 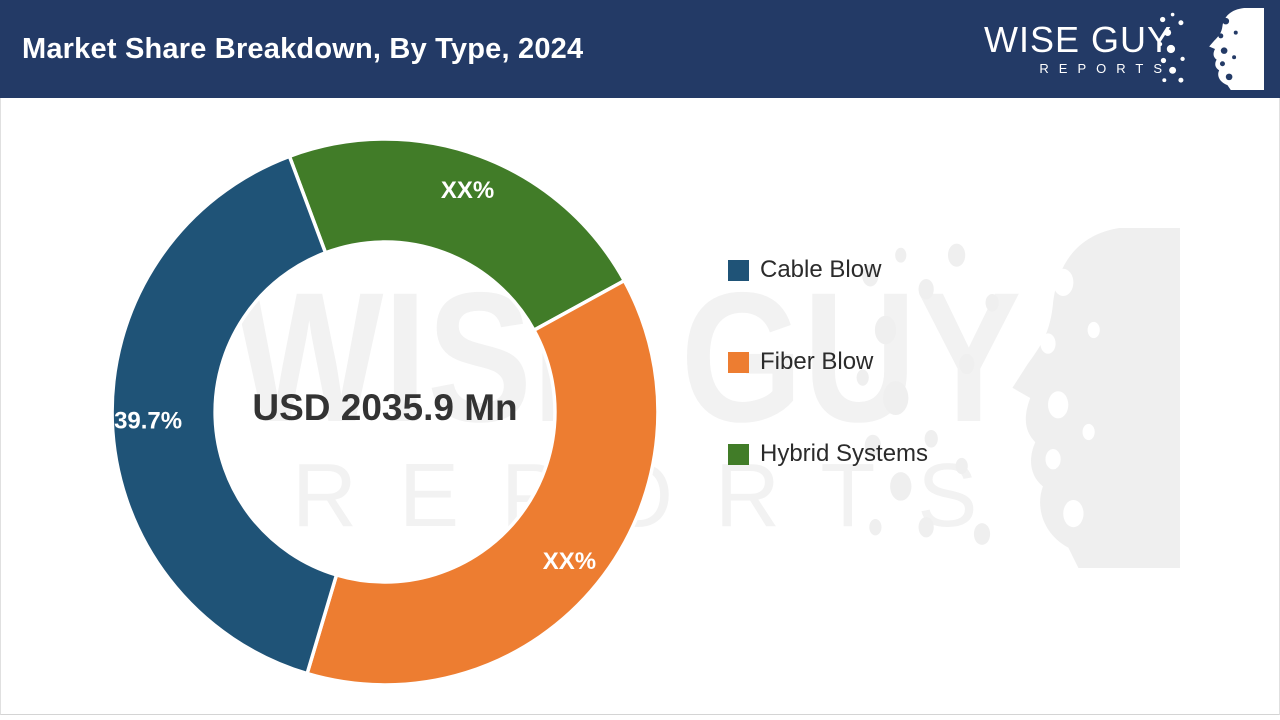 I want to click on legend-swatch-hybrid-systems, so click(x=738, y=454).